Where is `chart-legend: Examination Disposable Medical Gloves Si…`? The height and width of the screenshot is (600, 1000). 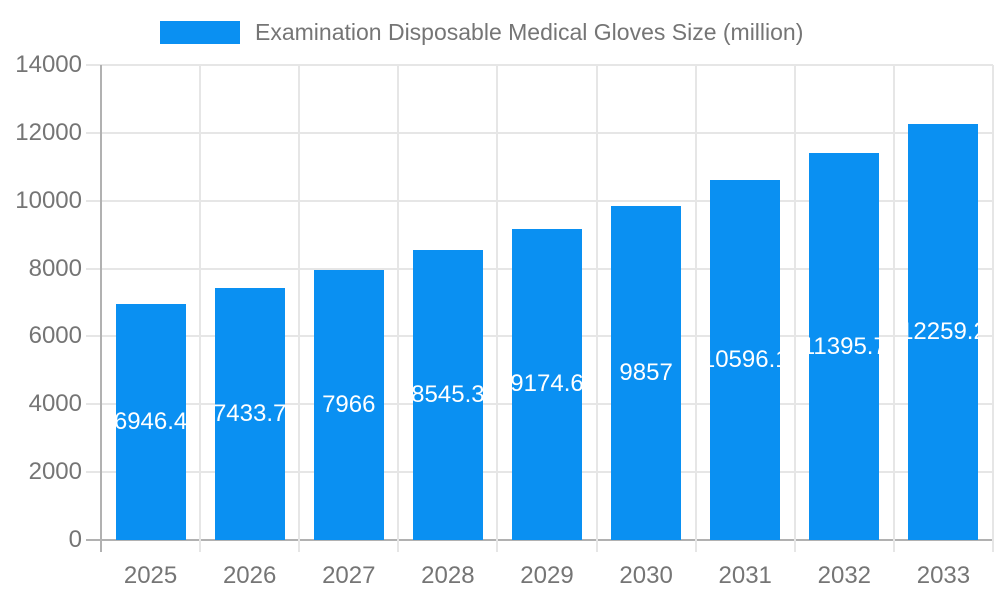
chart-legend: Examination Disposable Medical Gloves Si… is located at coordinates (482, 32).